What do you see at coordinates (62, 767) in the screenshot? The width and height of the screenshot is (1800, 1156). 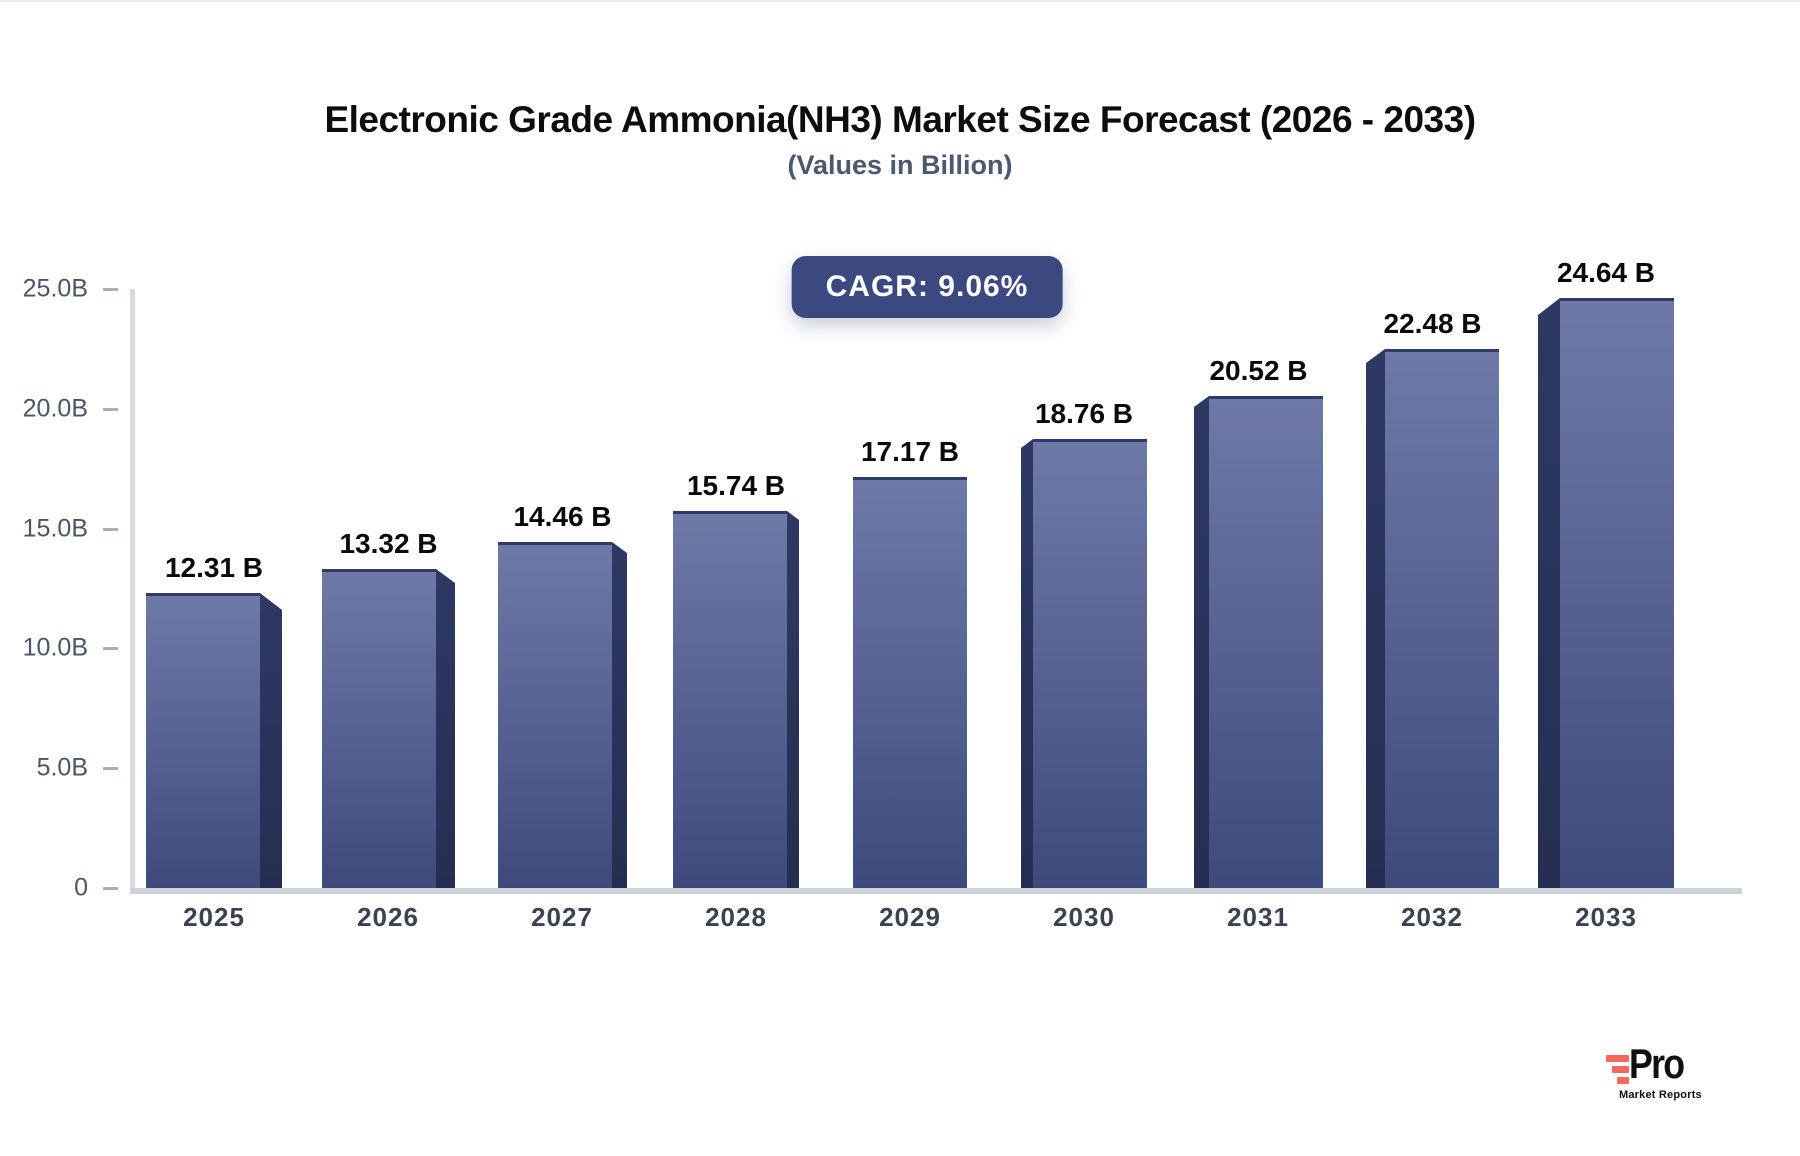 I see `y-tick-label: 5.0B` at bounding box center [62, 767].